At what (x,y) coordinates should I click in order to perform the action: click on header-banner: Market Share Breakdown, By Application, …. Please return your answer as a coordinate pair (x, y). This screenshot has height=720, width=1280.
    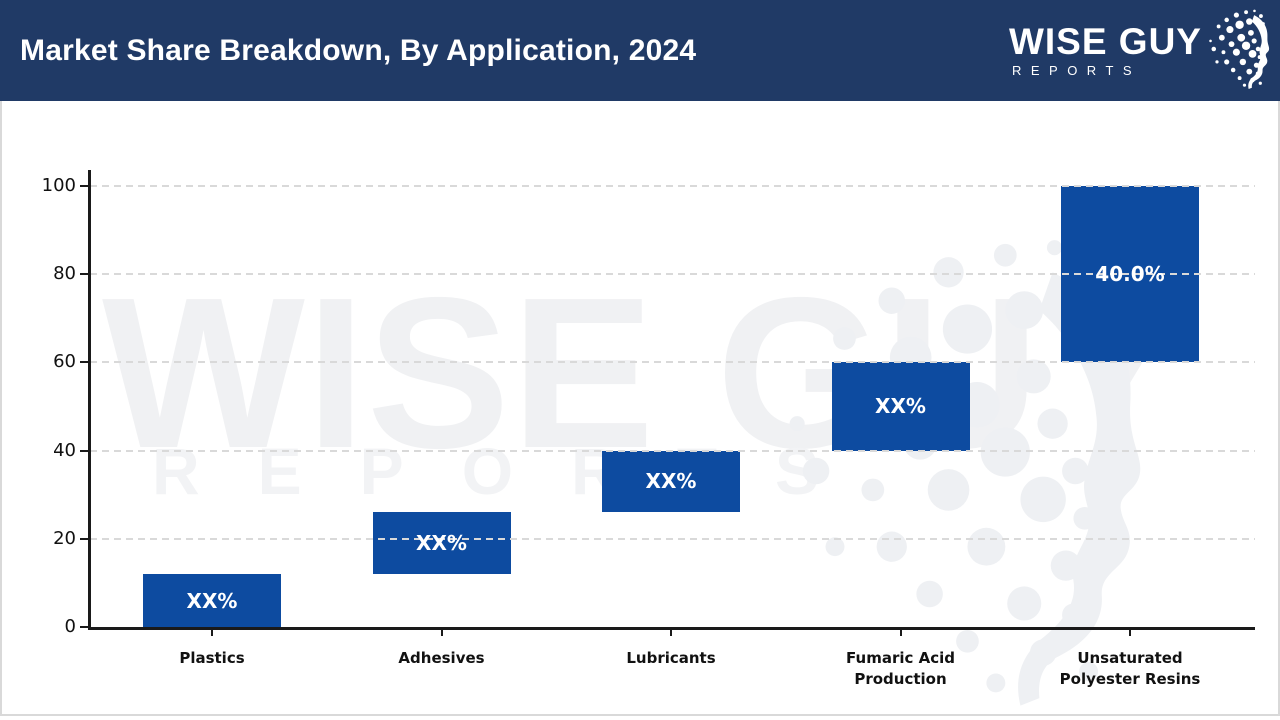
    Looking at the image, I should click on (640, 50).